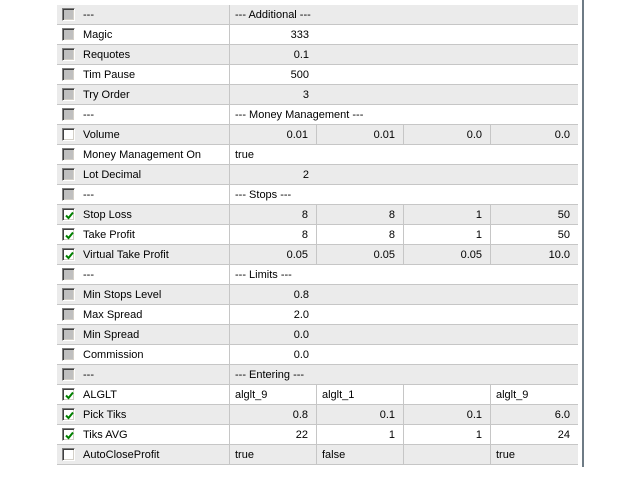 The image size is (640, 480). What do you see at coordinates (360, 394) in the screenshot?
I see `value-cell: alglt_1` at bounding box center [360, 394].